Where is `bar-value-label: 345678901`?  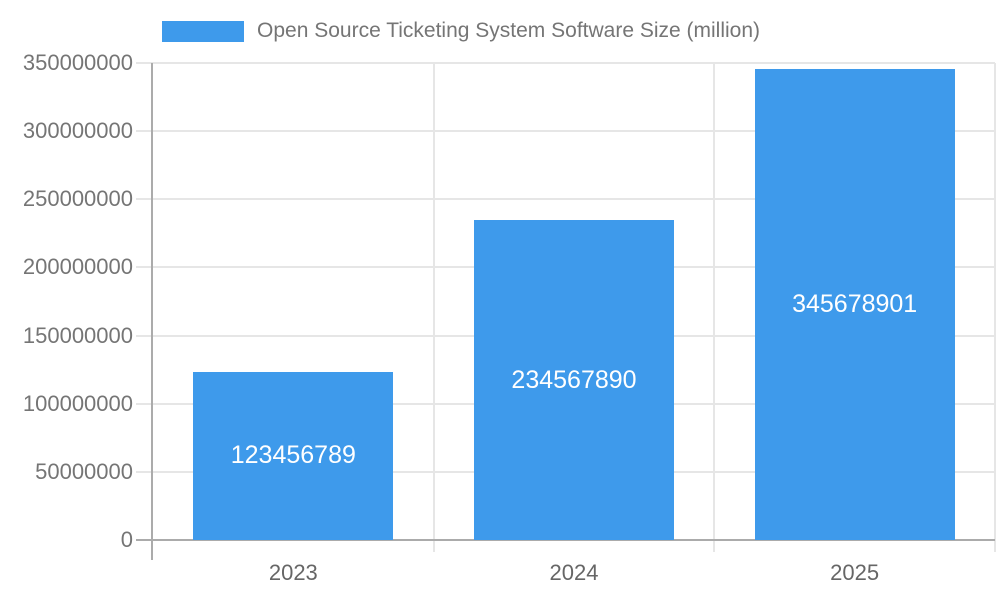 bar-value-label: 345678901 is located at coordinates (855, 303).